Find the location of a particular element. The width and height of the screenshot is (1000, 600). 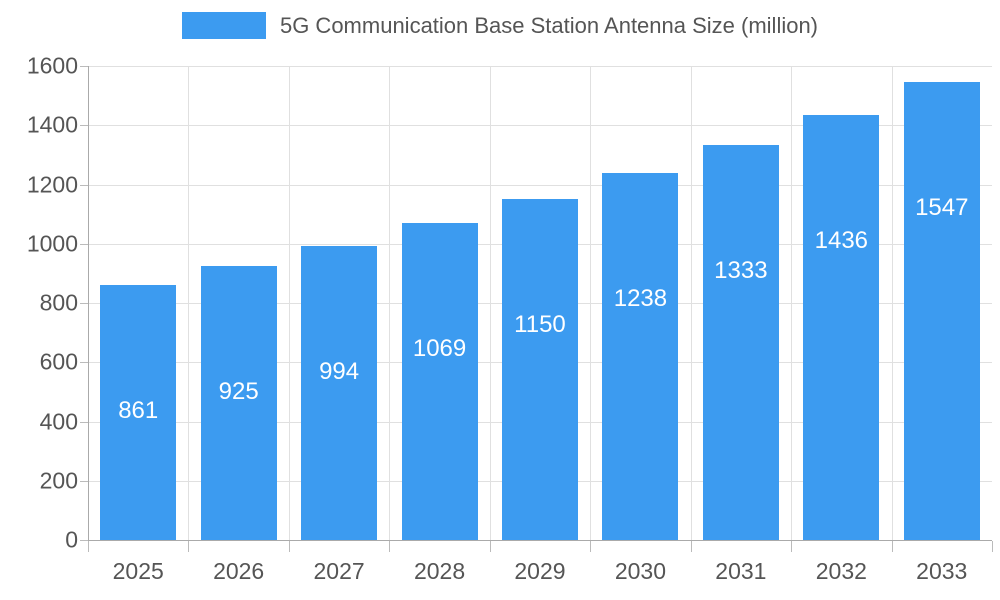

y-tick-label: 400 is located at coordinates (58, 421).